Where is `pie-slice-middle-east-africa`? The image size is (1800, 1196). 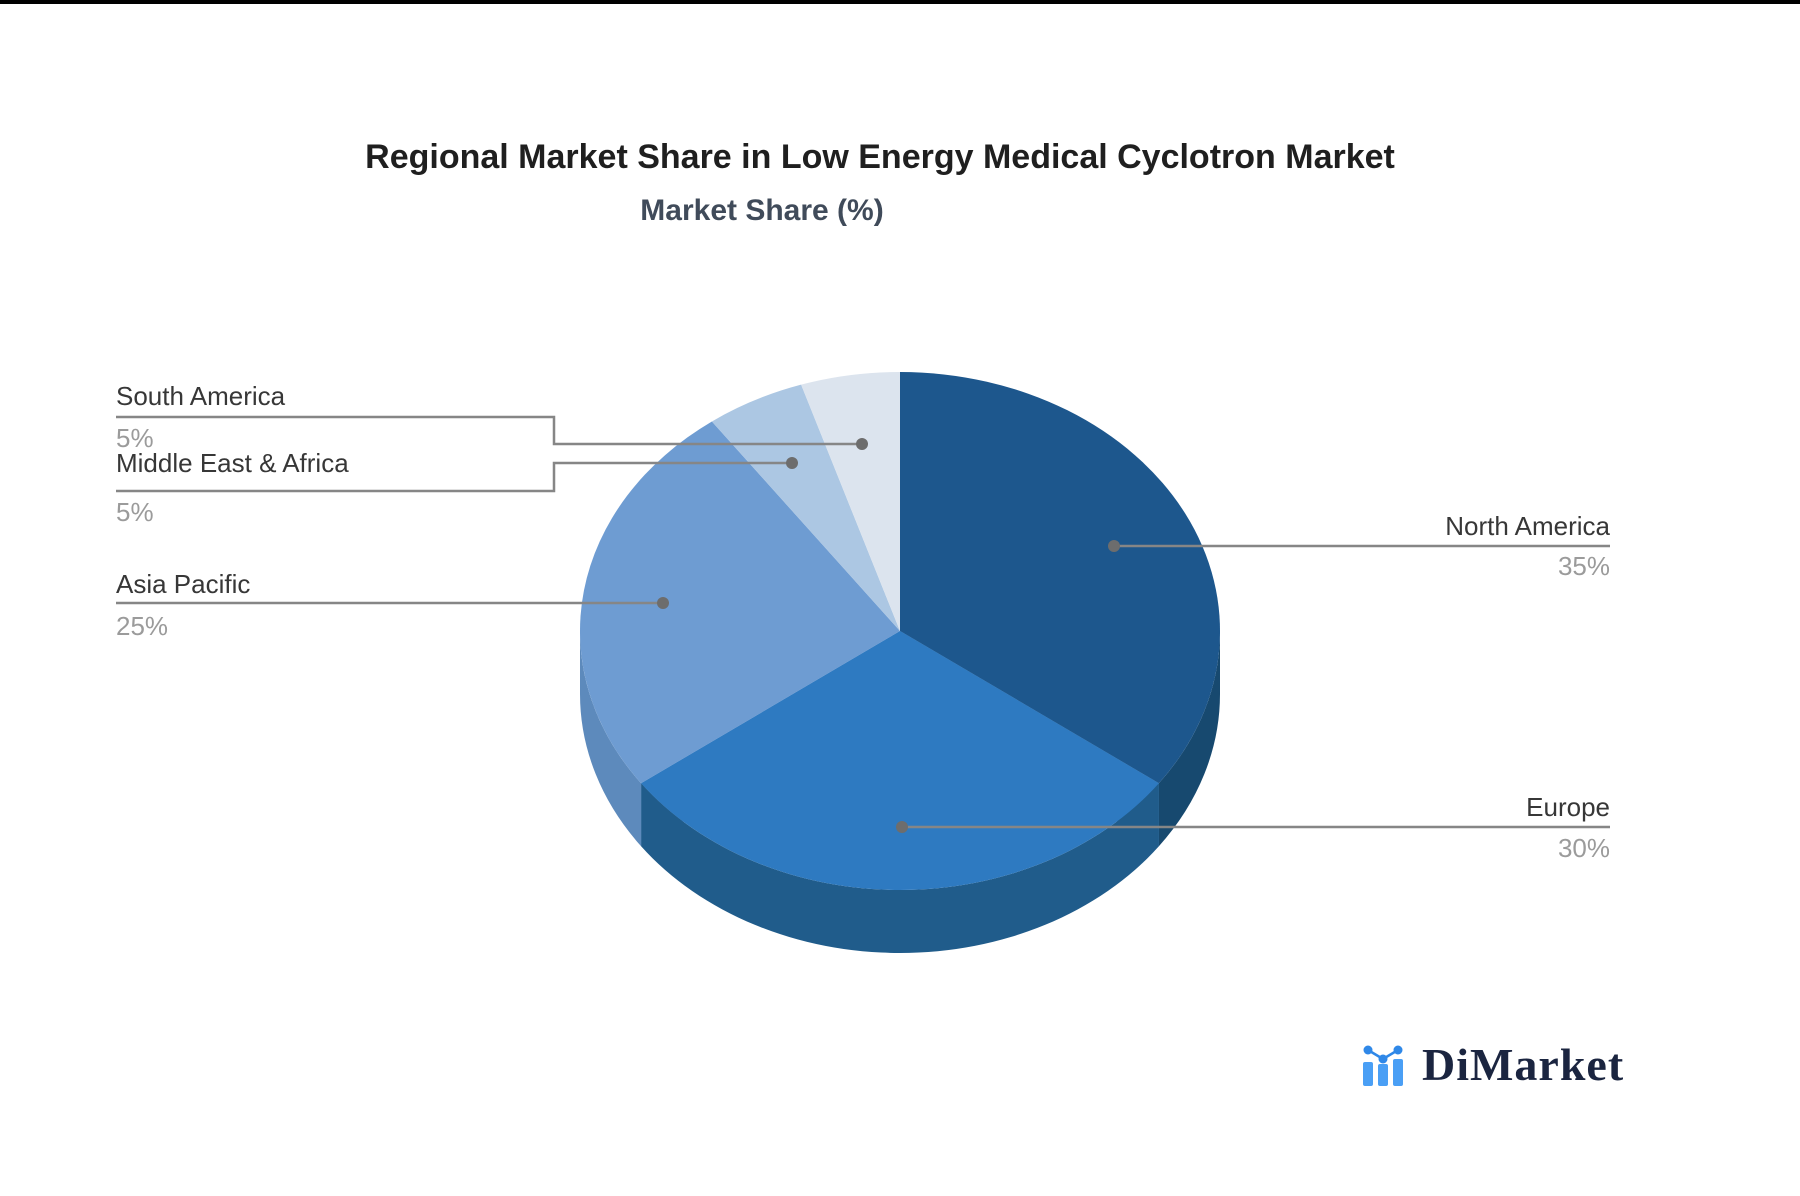 pie-slice-middle-east-africa is located at coordinates (805, 507).